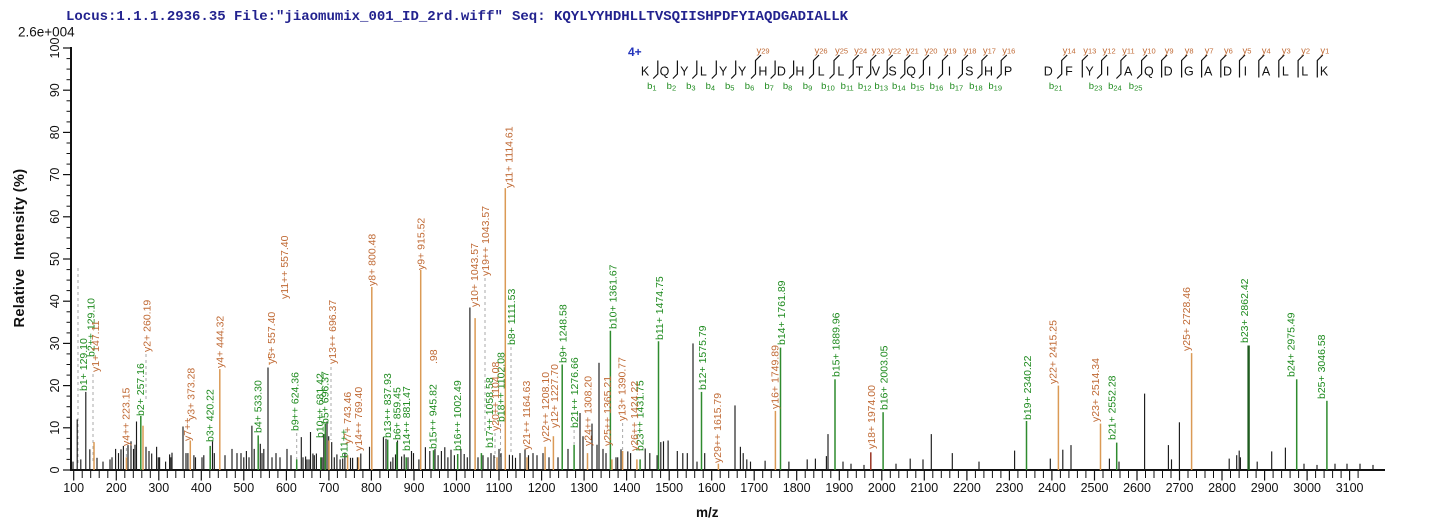  Describe the element at coordinates (1222, 488) in the screenshot. I see `svg-text: 2800` at that location.